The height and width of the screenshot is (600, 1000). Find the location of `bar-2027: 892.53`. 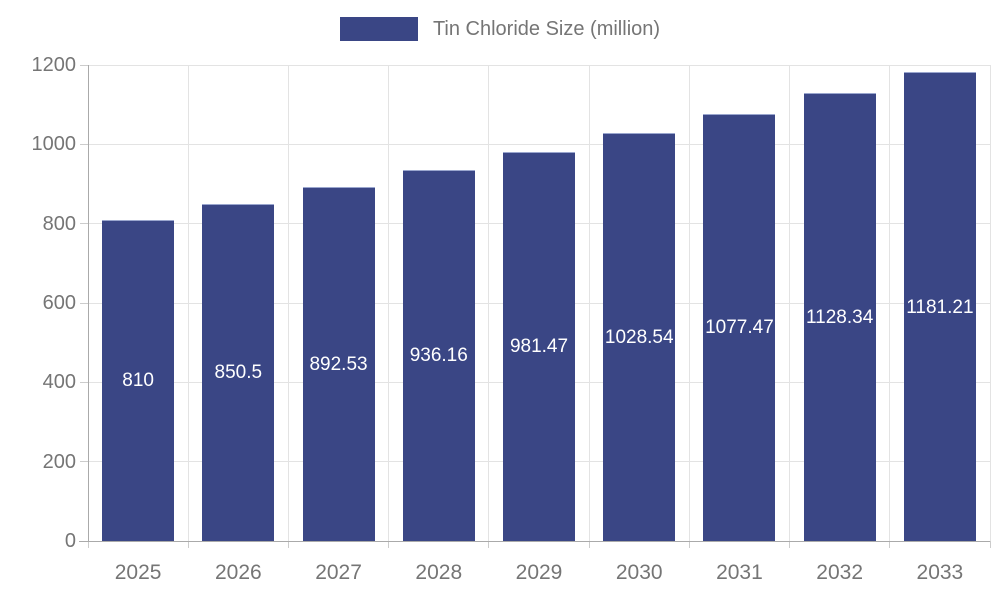

bar-2027: 892.53 is located at coordinates (338, 363).